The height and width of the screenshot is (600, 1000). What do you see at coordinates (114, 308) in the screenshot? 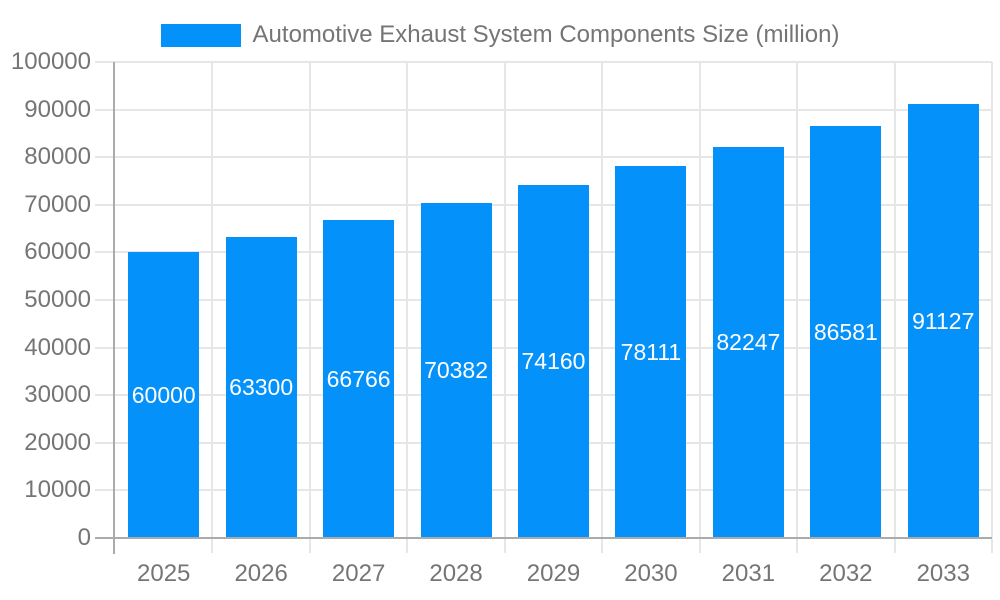
I see `y-axis-line` at bounding box center [114, 308].